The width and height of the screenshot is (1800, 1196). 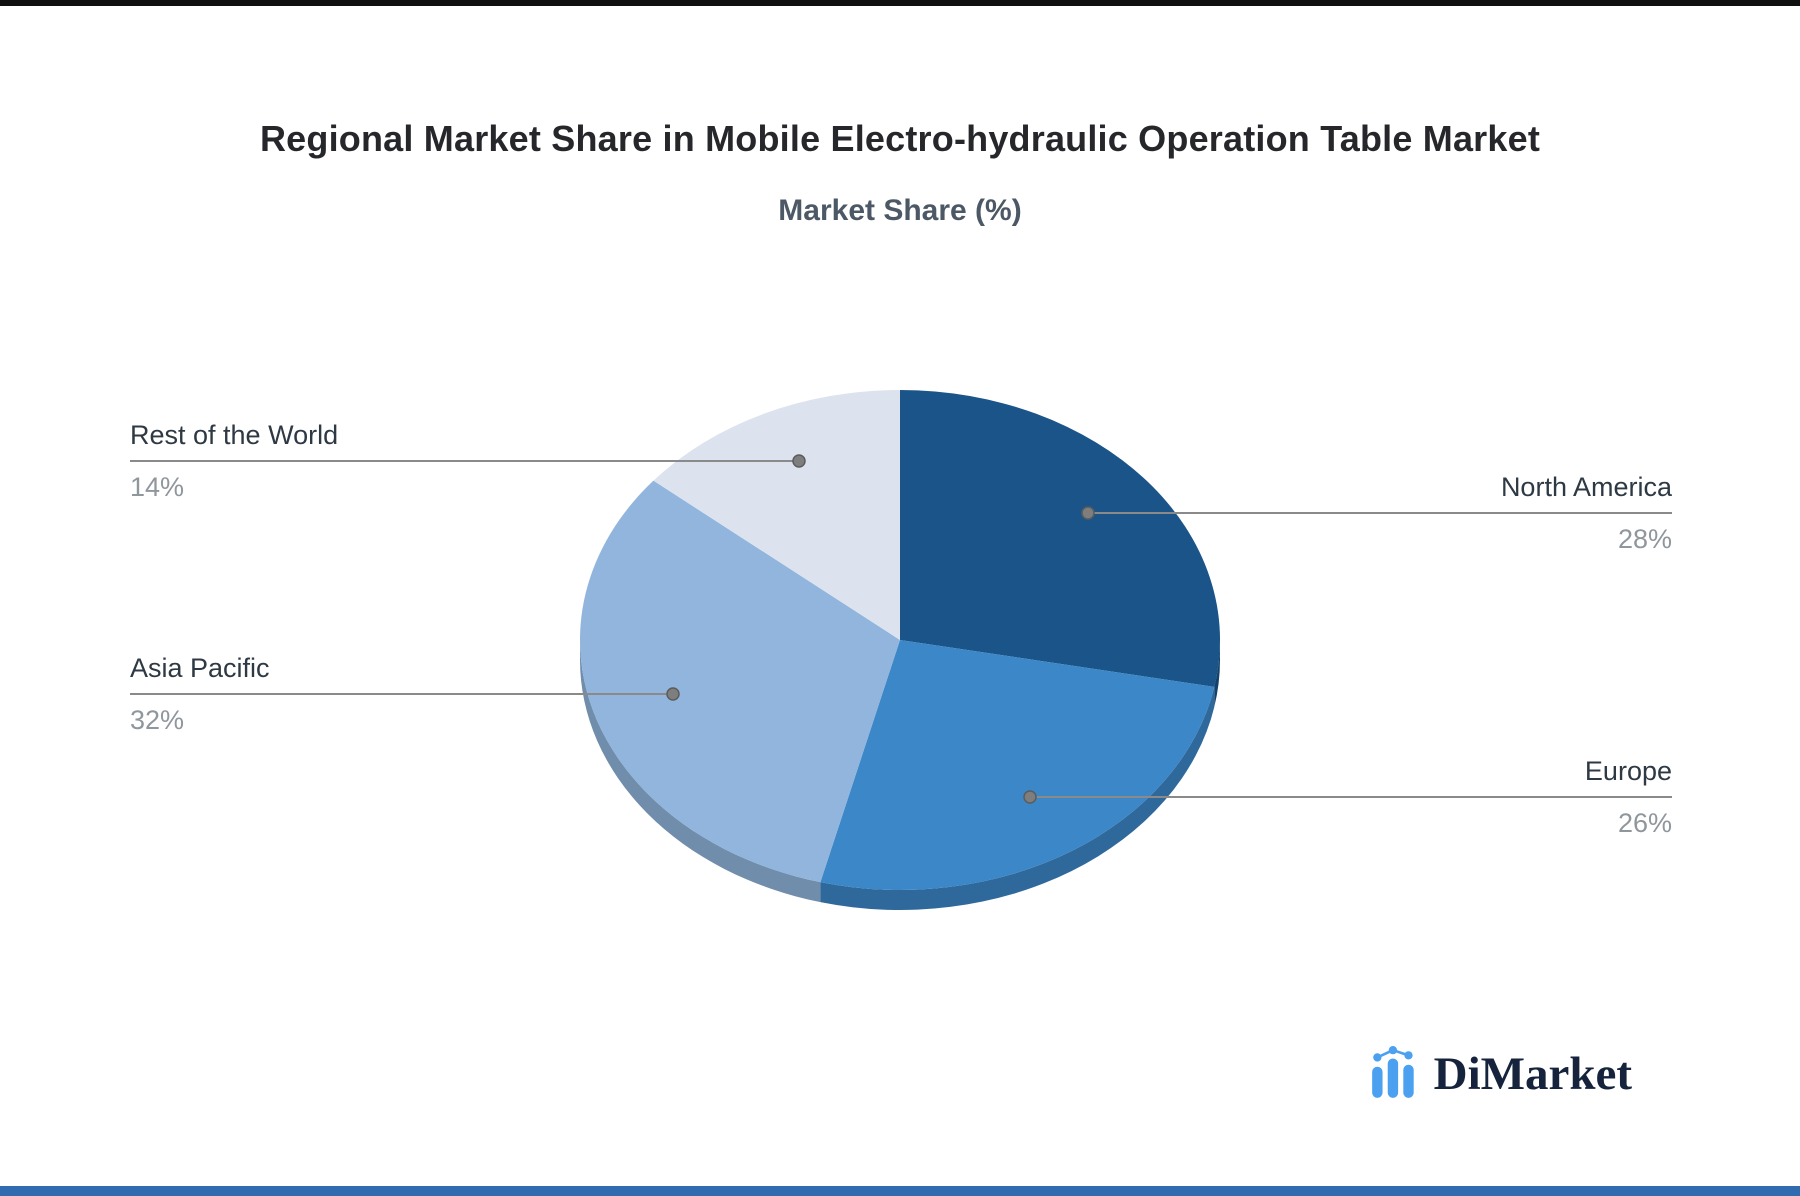 What do you see at coordinates (1017, 765) in the screenshot?
I see `pie-slice-europe` at bounding box center [1017, 765].